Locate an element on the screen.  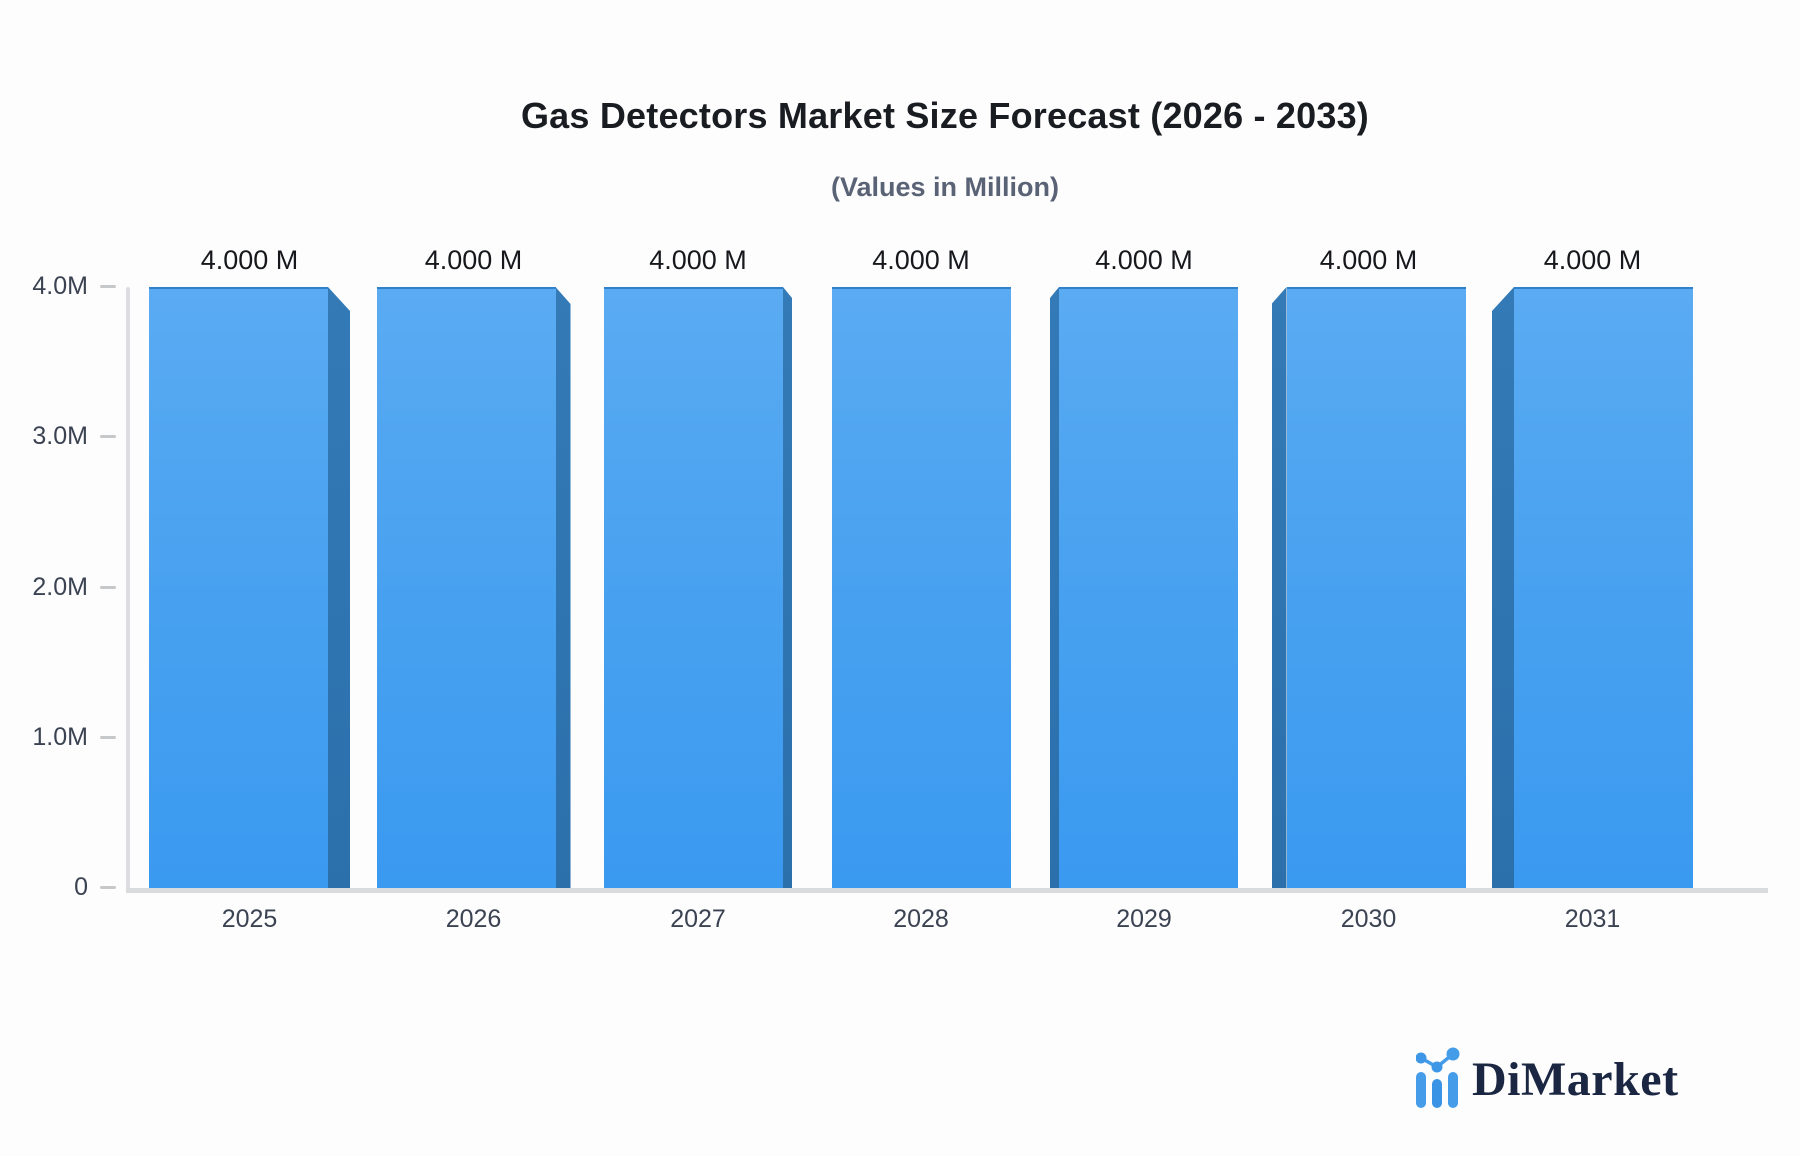
x-axis-category-label: 2029 is located at coordinates (1144, 919).